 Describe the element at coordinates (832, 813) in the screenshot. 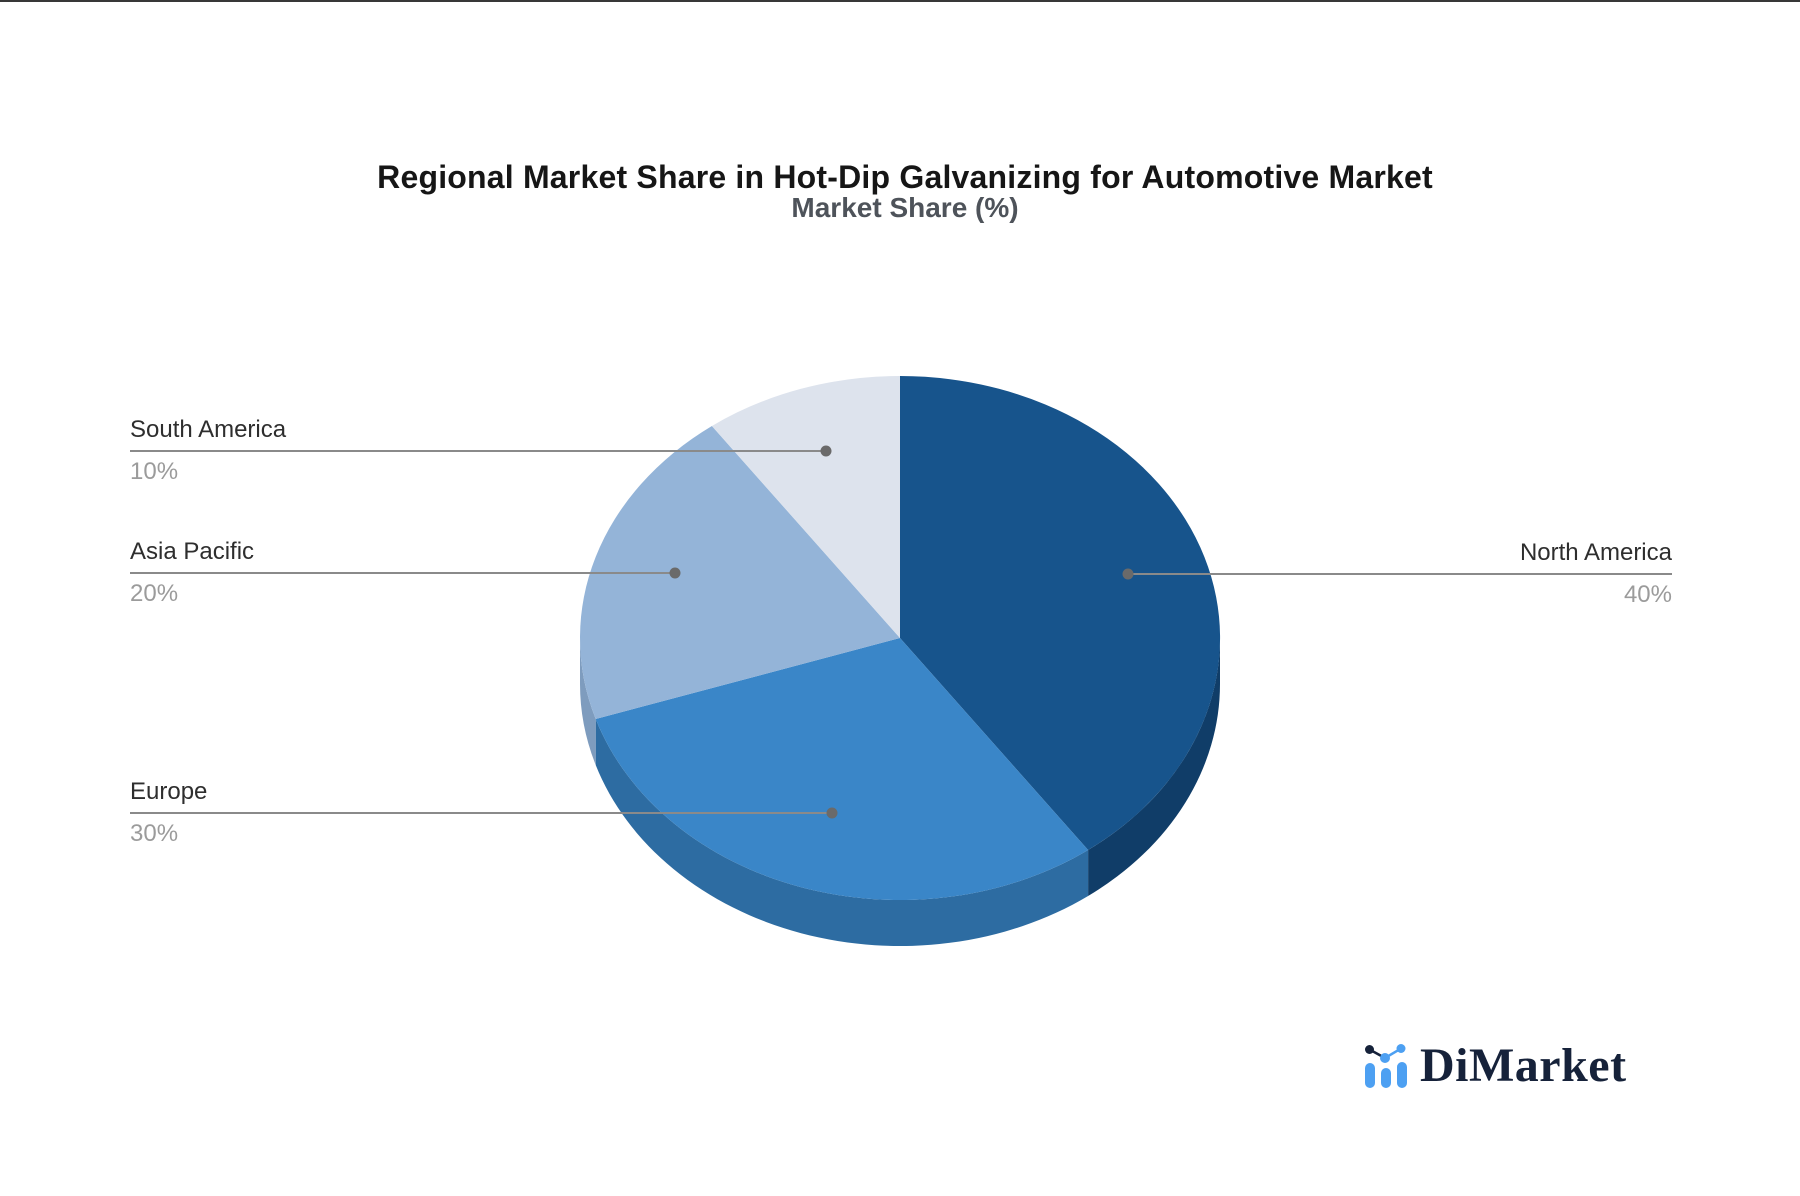

I see `leader-dot-europe` at that location.